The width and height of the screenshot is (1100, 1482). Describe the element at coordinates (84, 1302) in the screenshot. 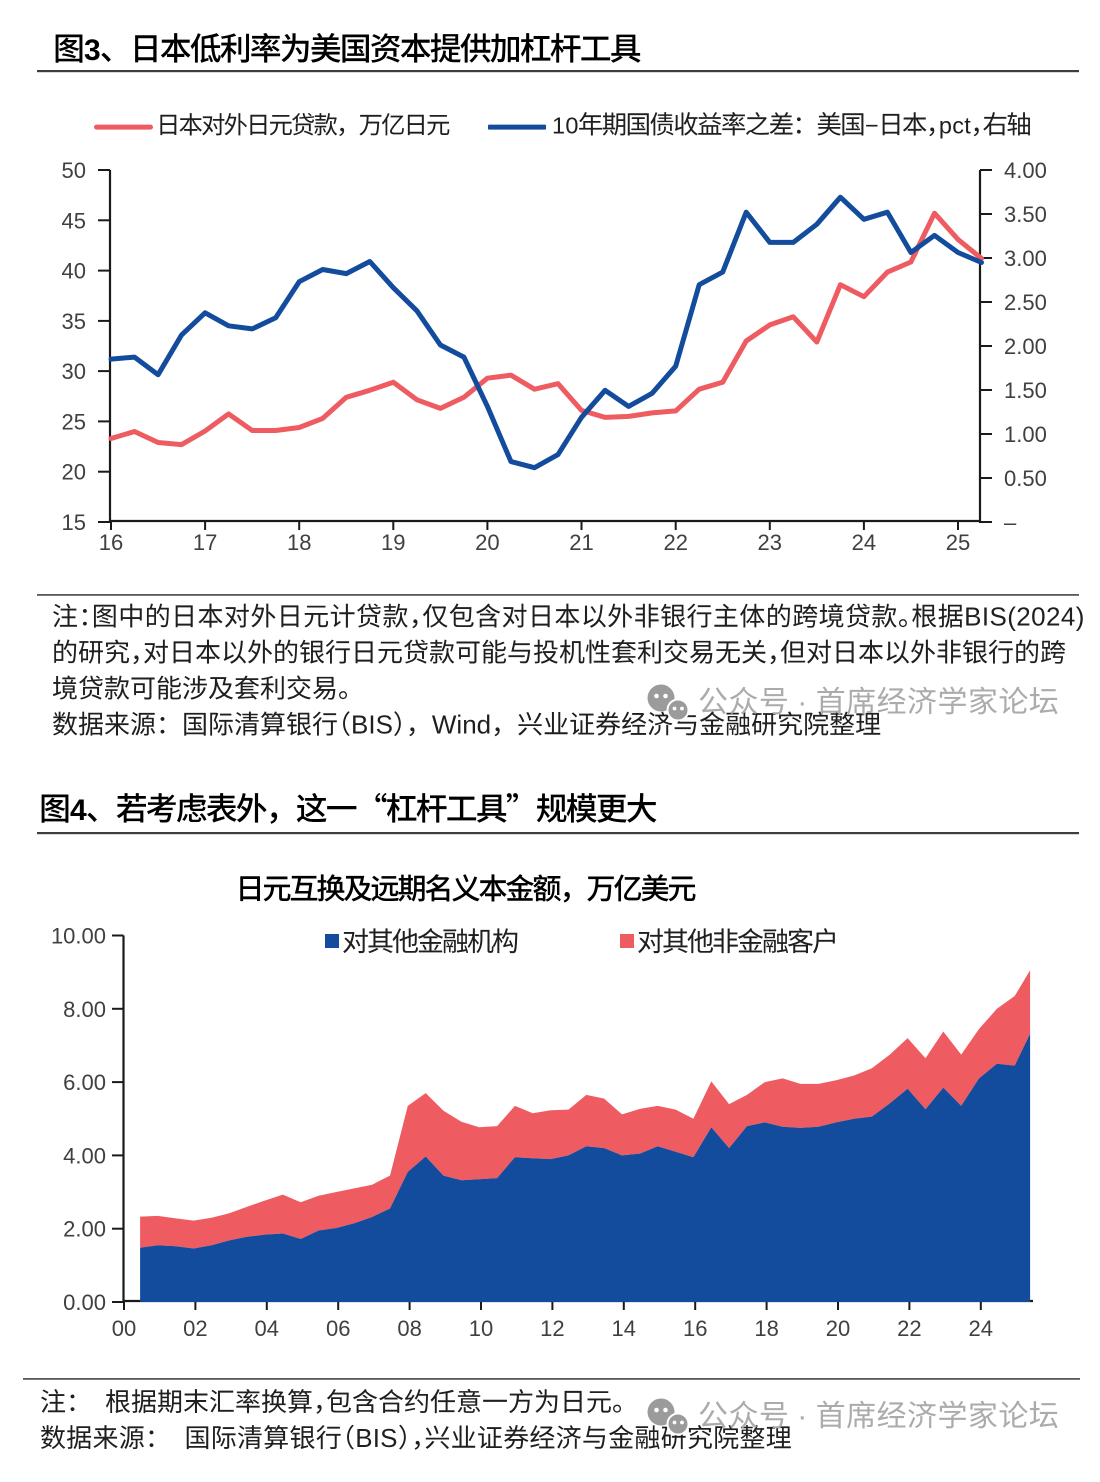

I see `svg-text: 0.00` at that location.